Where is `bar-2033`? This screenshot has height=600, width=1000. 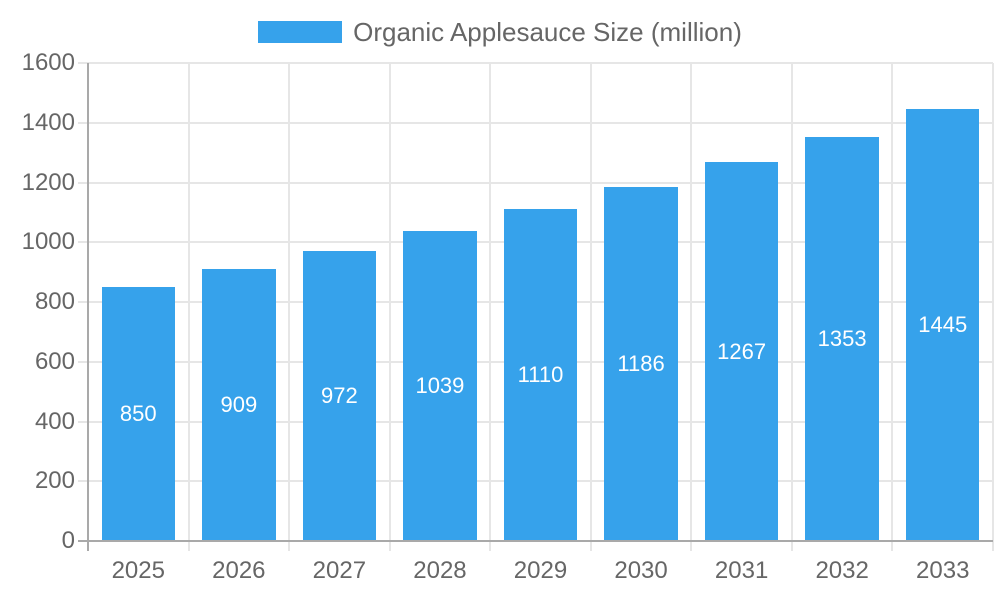
bar-2033 is located at coordinates (943, 325).